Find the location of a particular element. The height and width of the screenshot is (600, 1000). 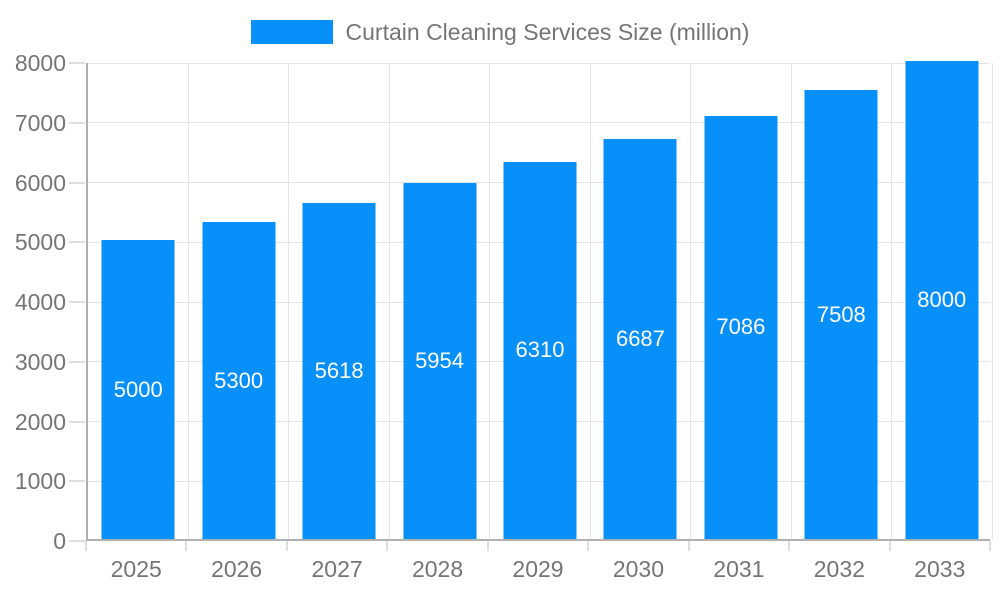

y-axis-label: 2000 is located at coordinates (40, 421).